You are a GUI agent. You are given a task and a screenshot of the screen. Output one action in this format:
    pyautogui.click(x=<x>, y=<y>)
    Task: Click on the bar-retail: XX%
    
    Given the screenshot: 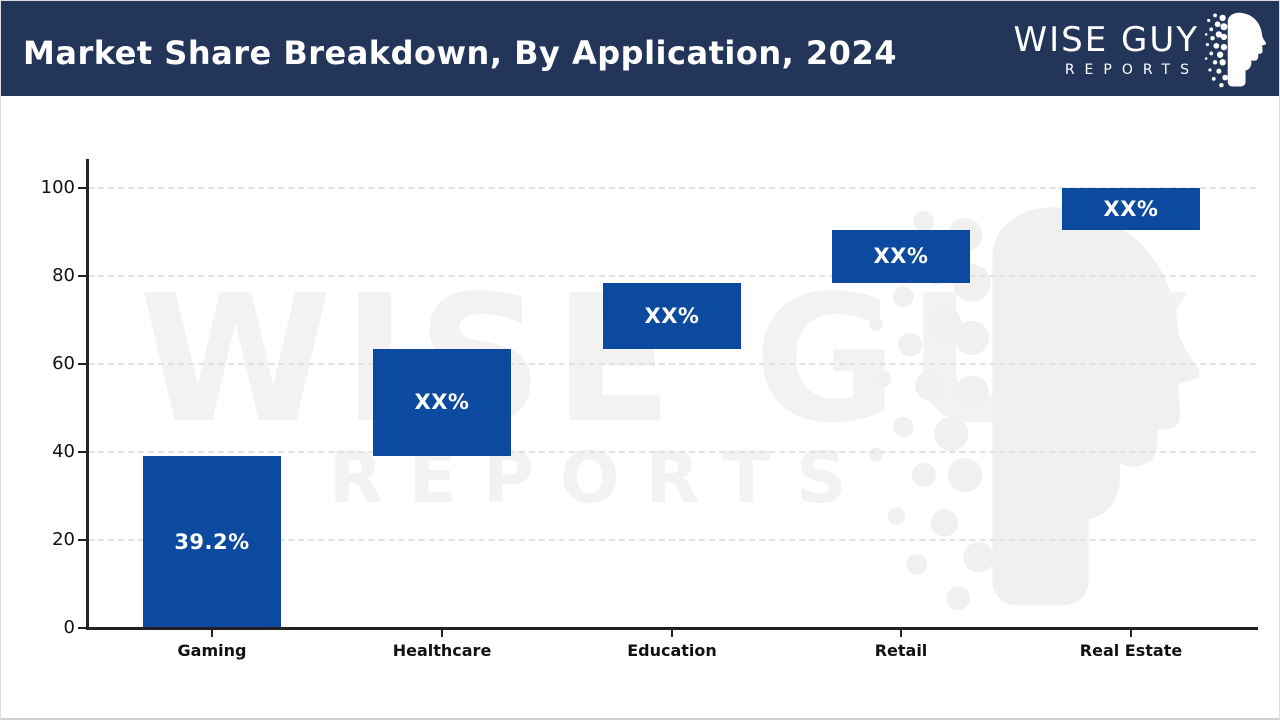 What is the action you would take?
    pyautogui.click(x=901, y=256)
    